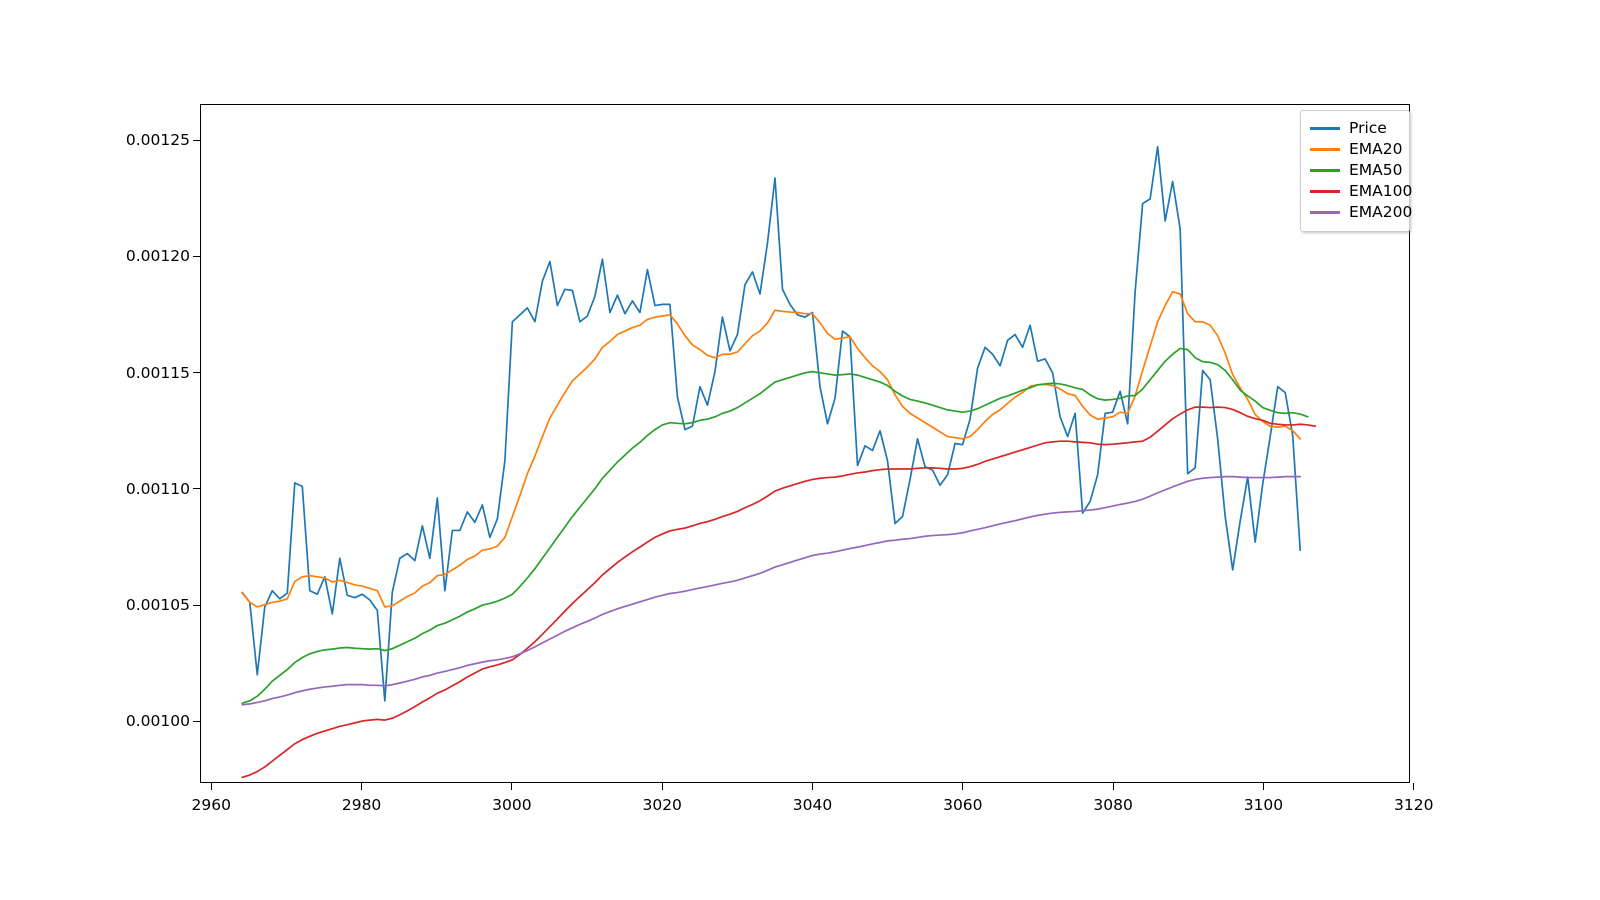 Image resolution: width=1600 pixels, height=900 pixels. I want to click on legend-item-ema100: EMA100, so click(1361, 191).